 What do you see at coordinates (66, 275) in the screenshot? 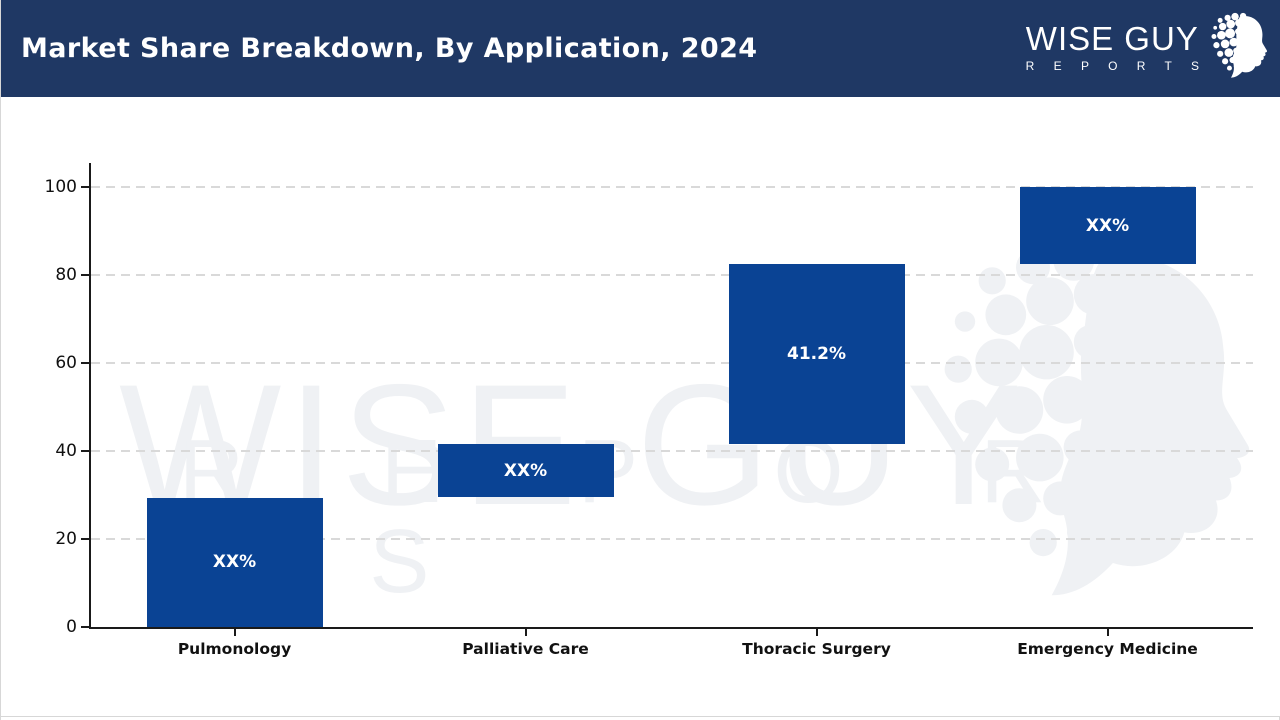
I see `y-tick-label: 80` at bounding box center [66, 275].